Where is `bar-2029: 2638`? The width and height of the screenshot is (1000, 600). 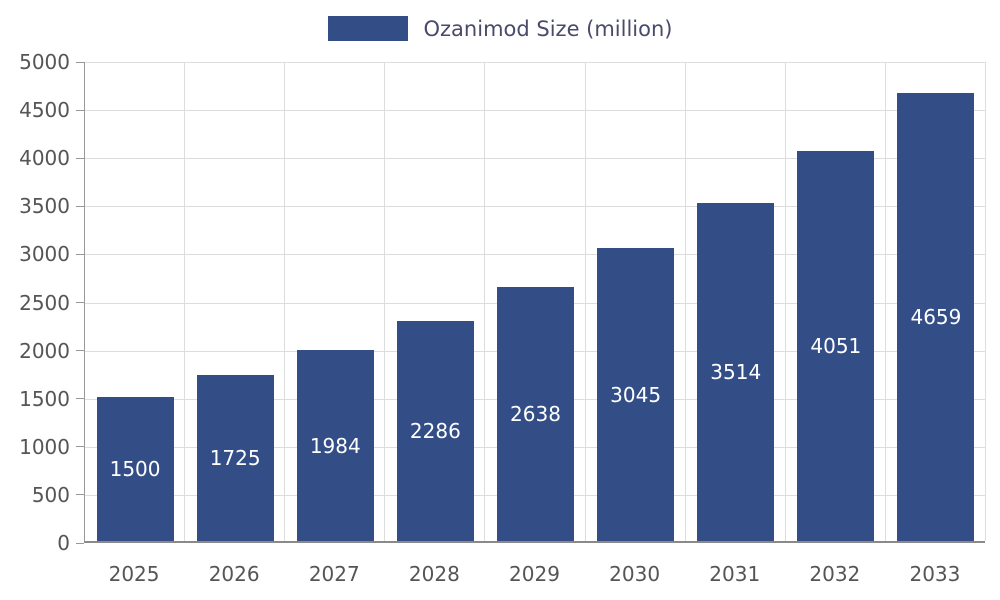 bar-2029: 2638 is located at coordinates (535, 414).